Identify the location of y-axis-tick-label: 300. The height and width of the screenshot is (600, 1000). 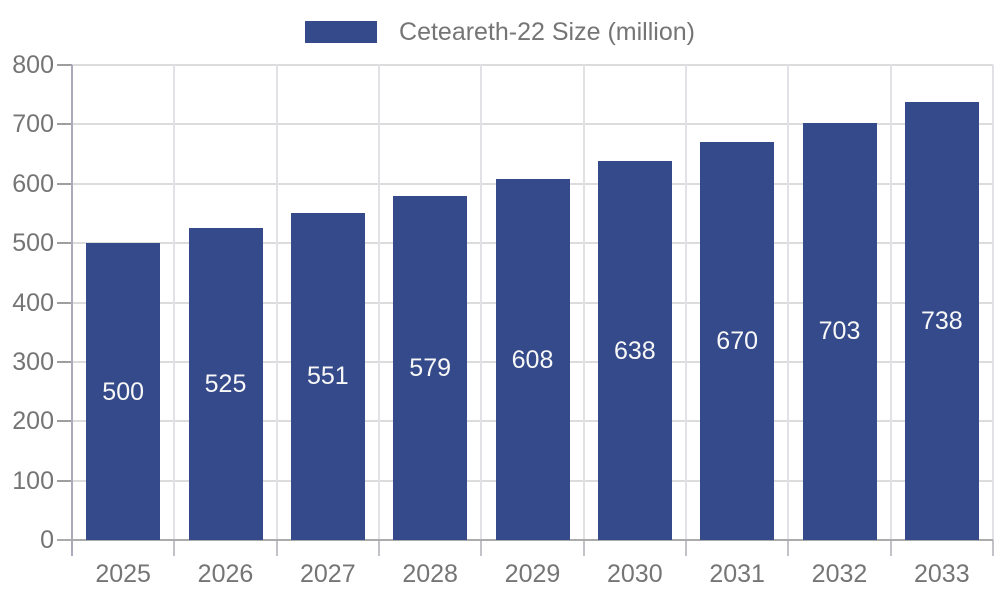
(33, 361).